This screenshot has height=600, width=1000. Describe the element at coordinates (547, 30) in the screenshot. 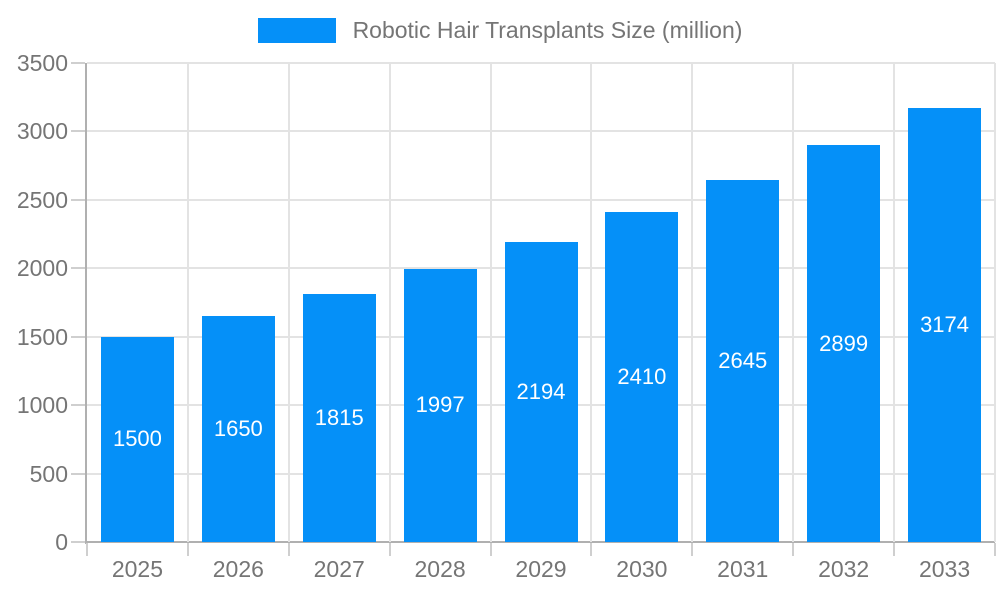

I see `legend-label: Robotic Hair Transplants Size (million)` at that location.